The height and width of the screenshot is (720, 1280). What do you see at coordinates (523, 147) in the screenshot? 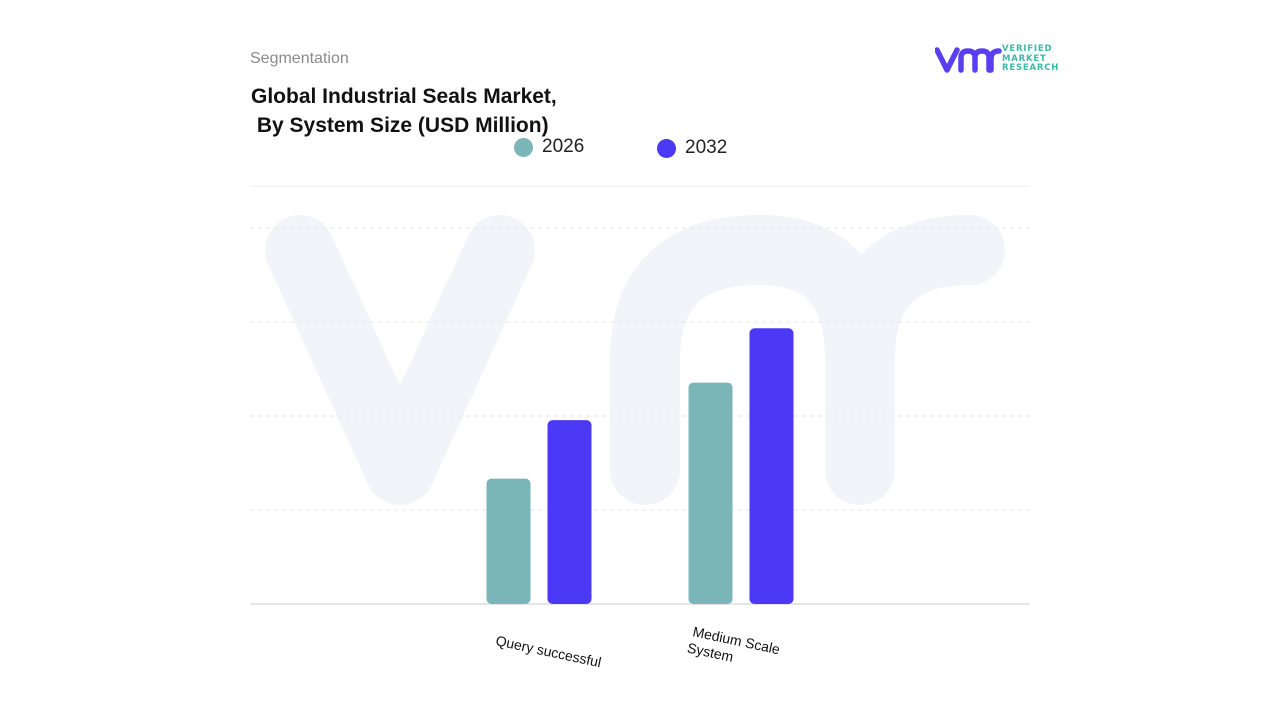
I see `legend-swatch-2026` at bounding box center [523, 147].